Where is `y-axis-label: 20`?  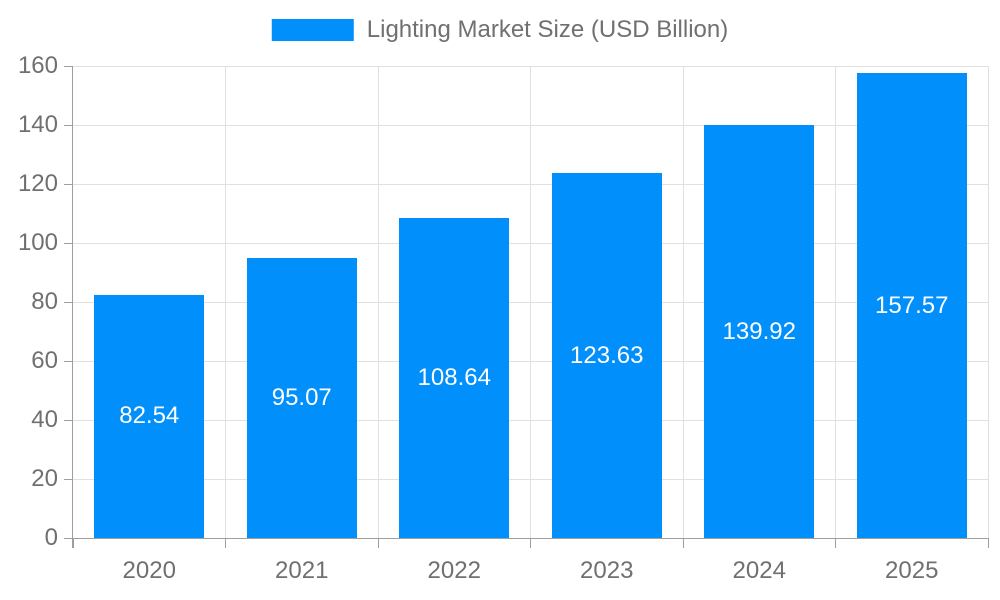 y-axis-label: 20 is located at coordinates (44, 478).